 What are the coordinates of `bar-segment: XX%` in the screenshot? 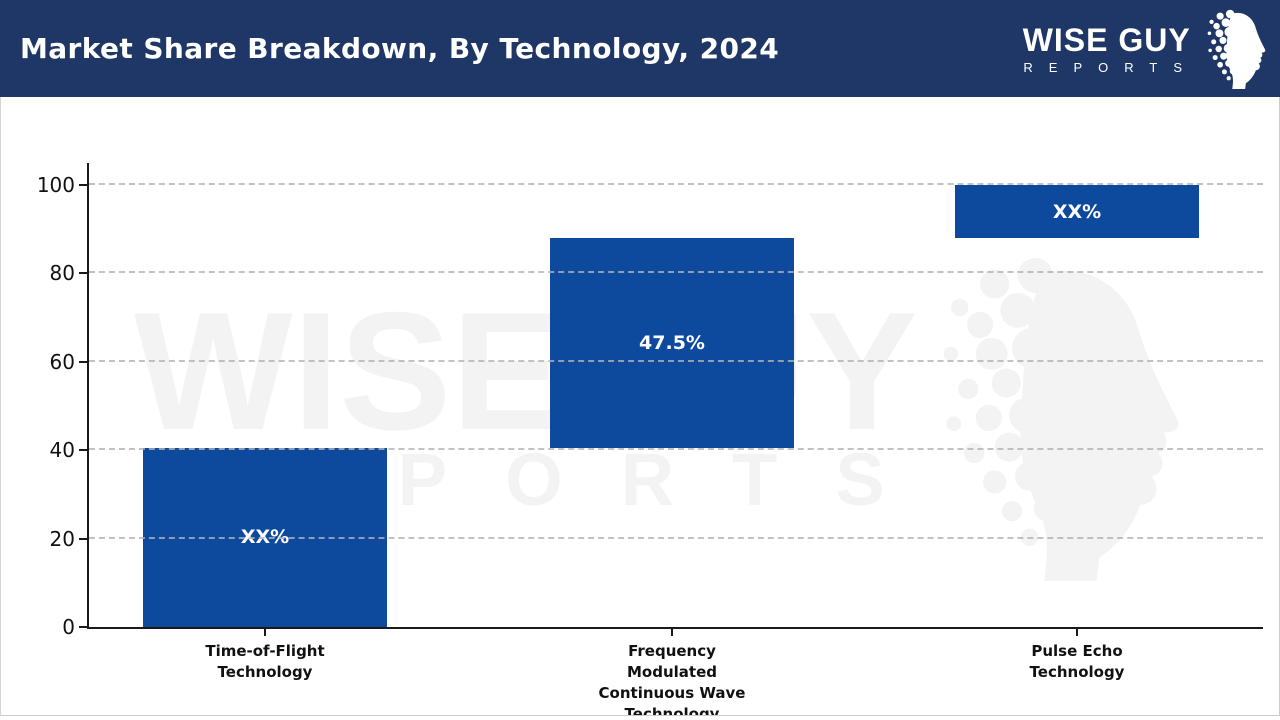 It's located at (1077, 212).